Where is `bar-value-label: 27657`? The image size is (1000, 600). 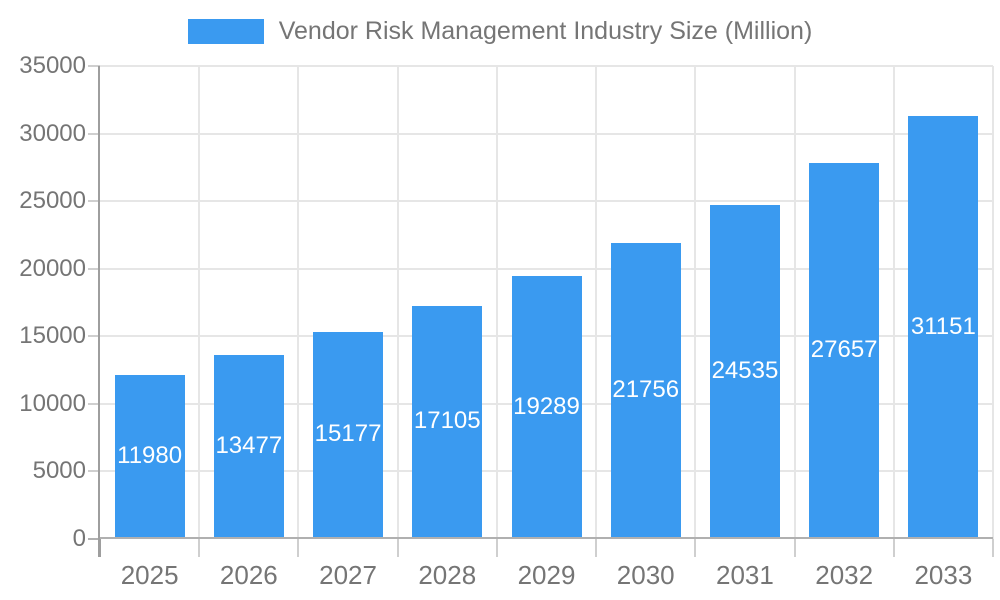
bar-value-label: 27657 is located at coordinates (844, 350).